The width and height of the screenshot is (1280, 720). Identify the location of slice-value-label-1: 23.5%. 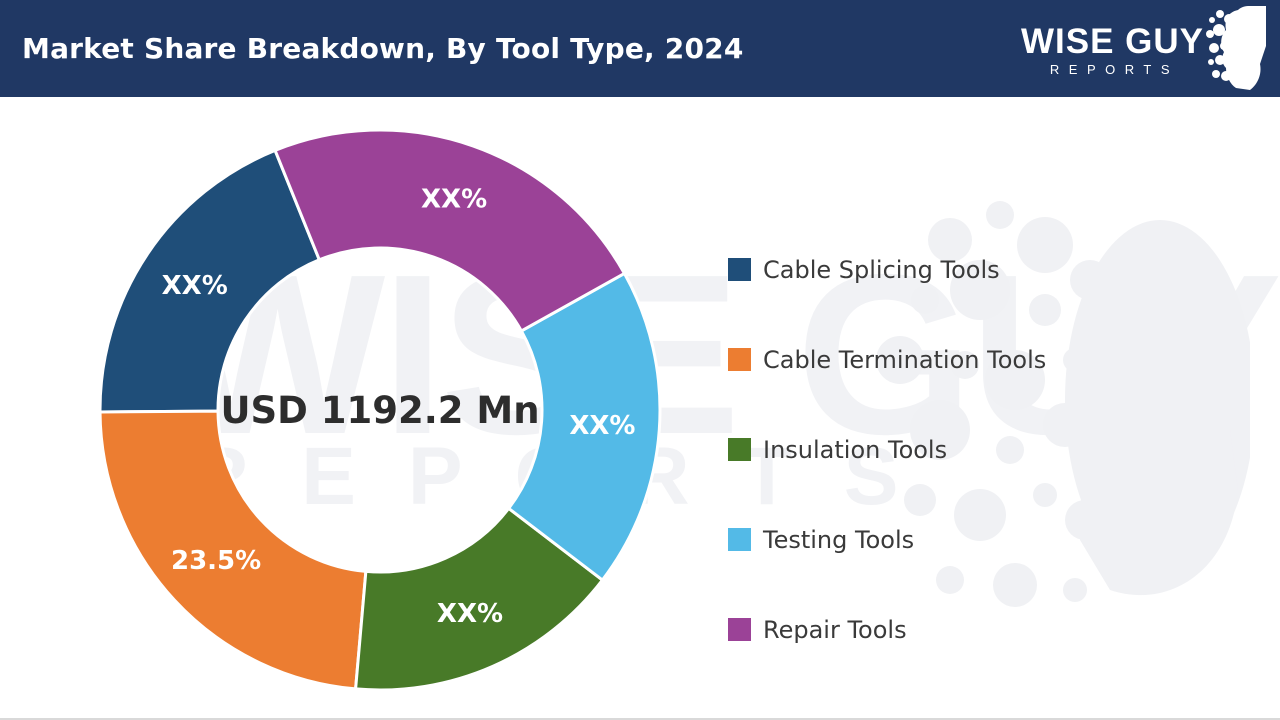
(216, 561).